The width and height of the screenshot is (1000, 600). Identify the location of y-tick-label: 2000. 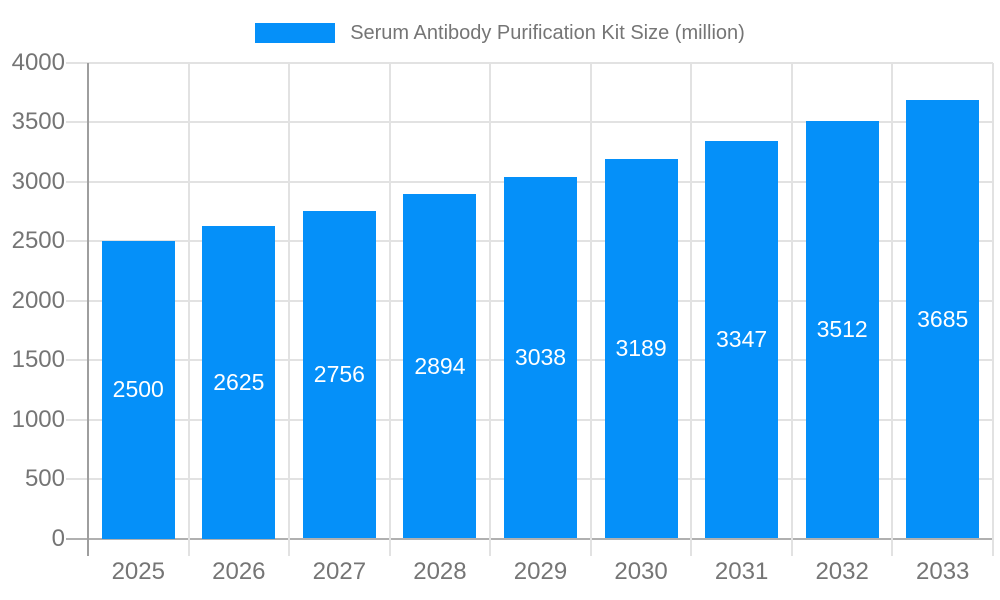
(38, 300).